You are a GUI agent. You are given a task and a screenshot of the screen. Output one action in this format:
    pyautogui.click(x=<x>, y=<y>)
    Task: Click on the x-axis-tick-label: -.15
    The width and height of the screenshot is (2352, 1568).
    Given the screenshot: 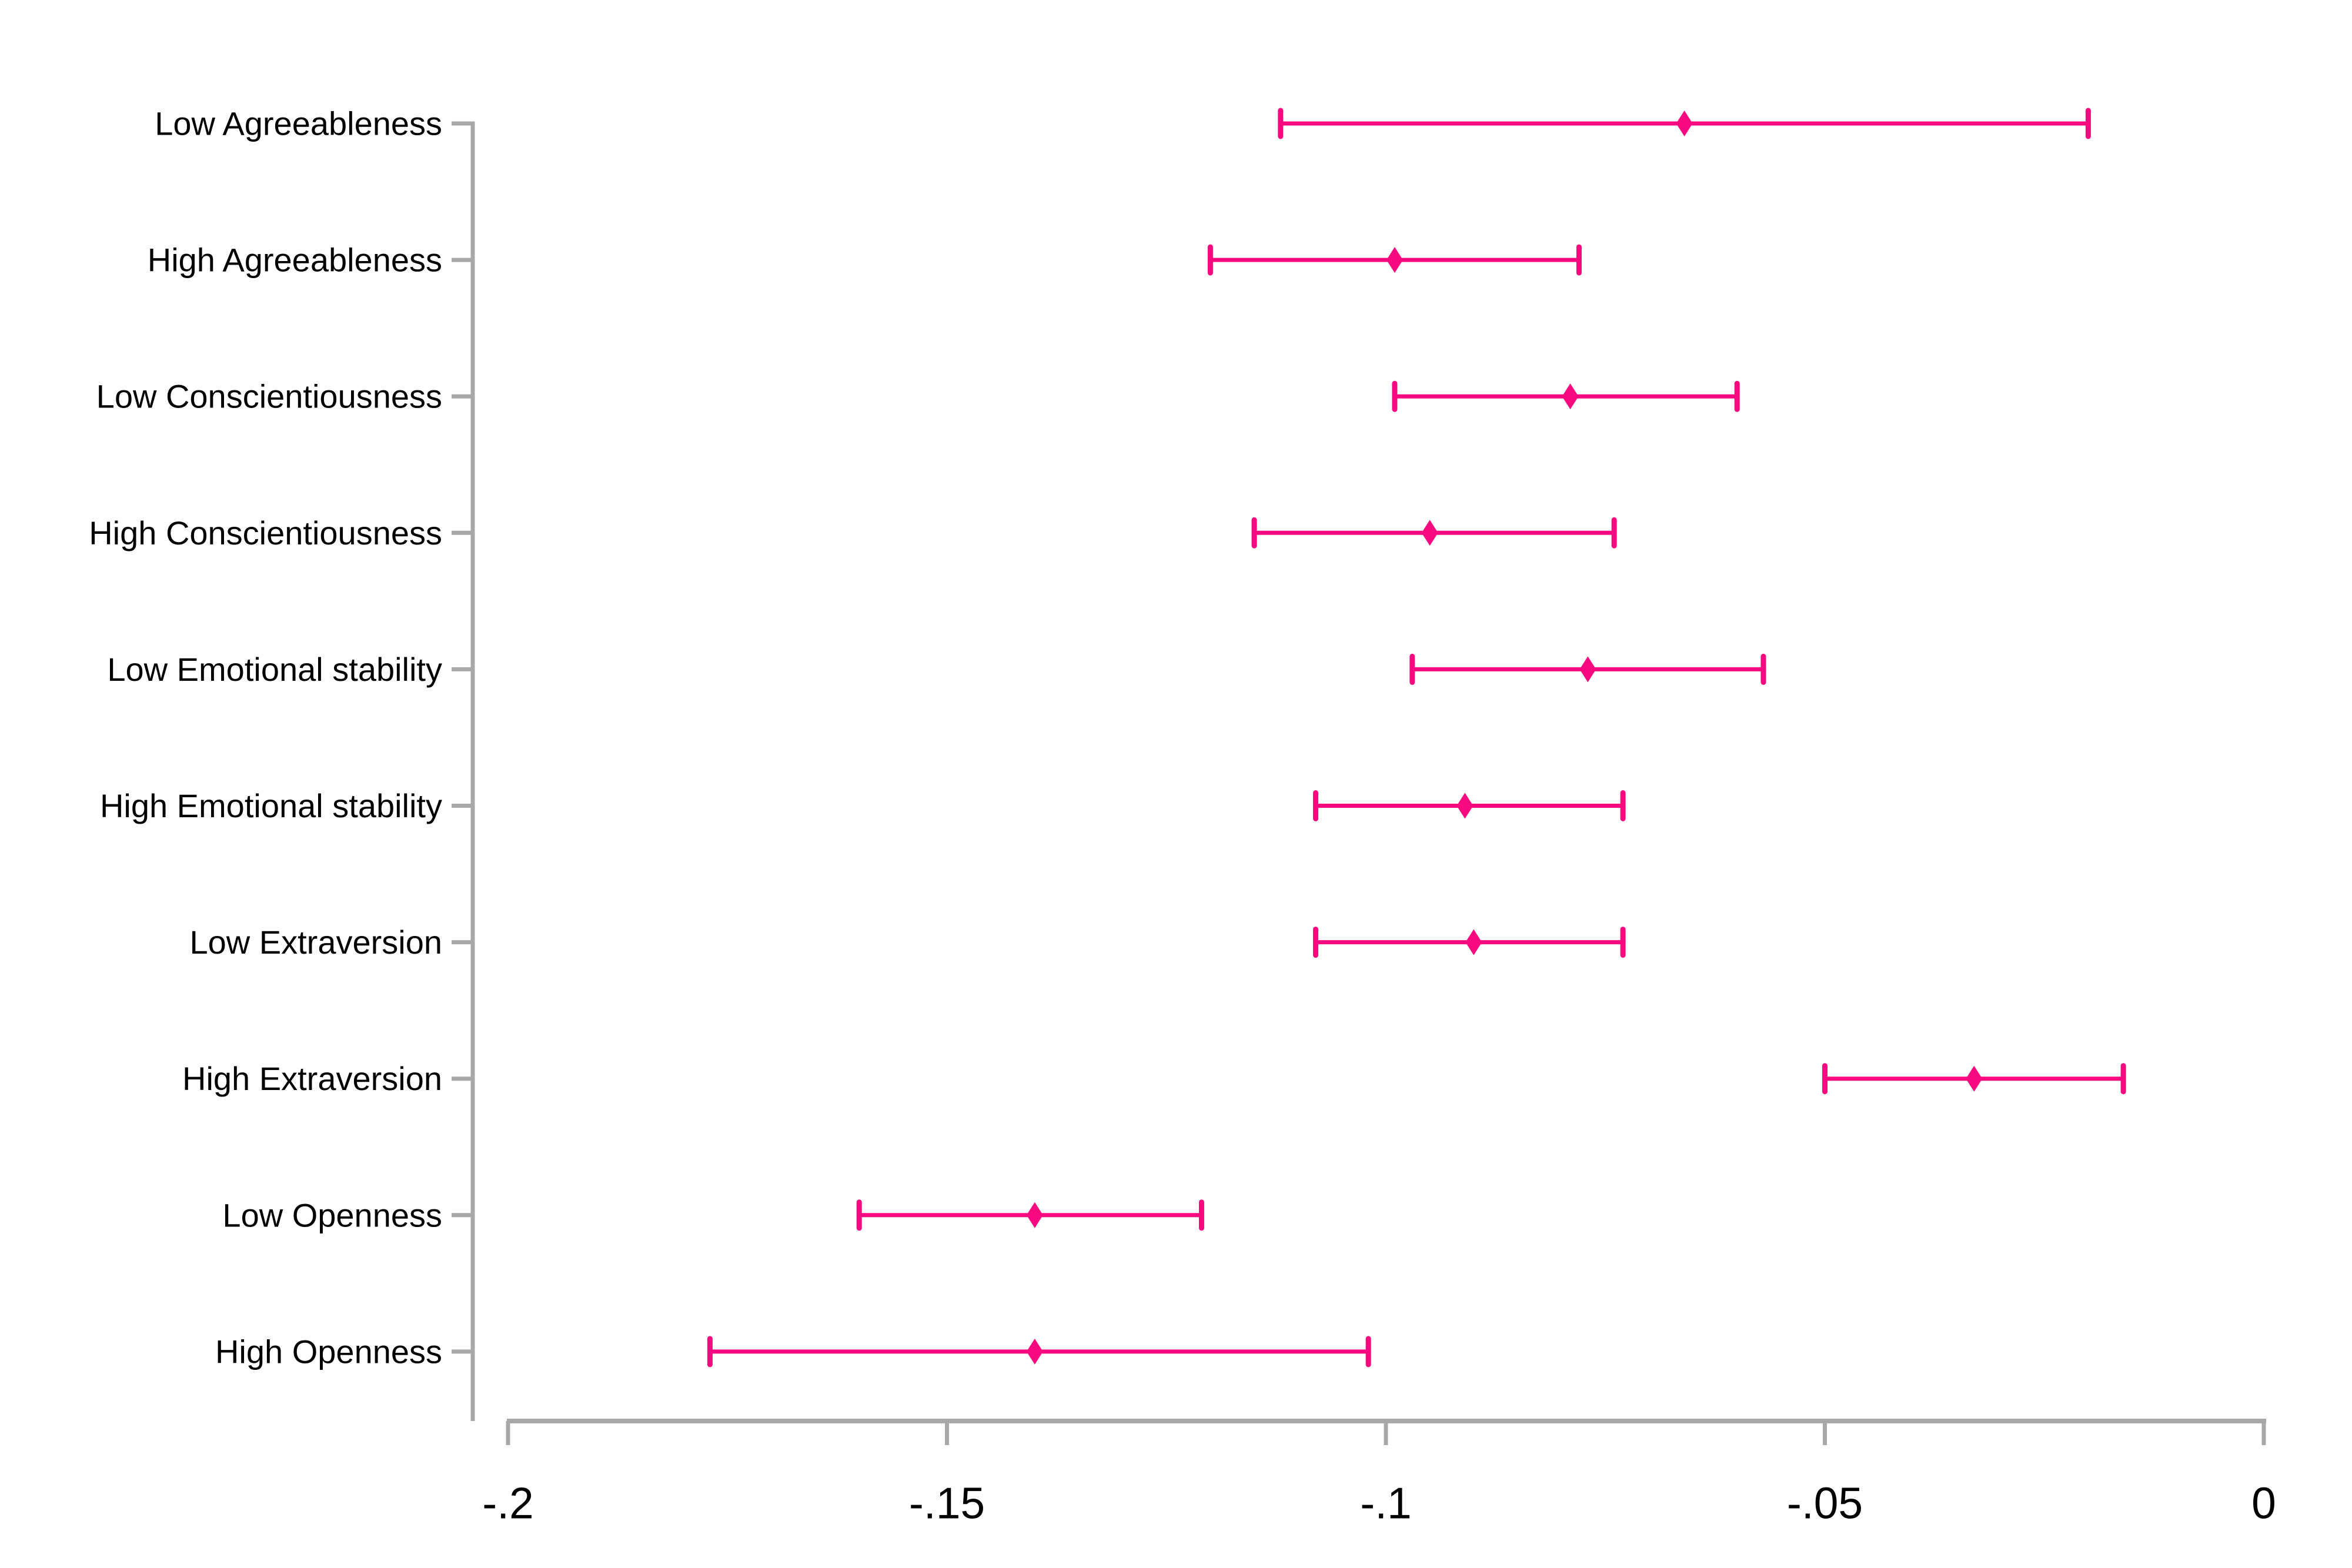 What is the action you would take?
    pyautogui.click(x=947, y=1503)
    